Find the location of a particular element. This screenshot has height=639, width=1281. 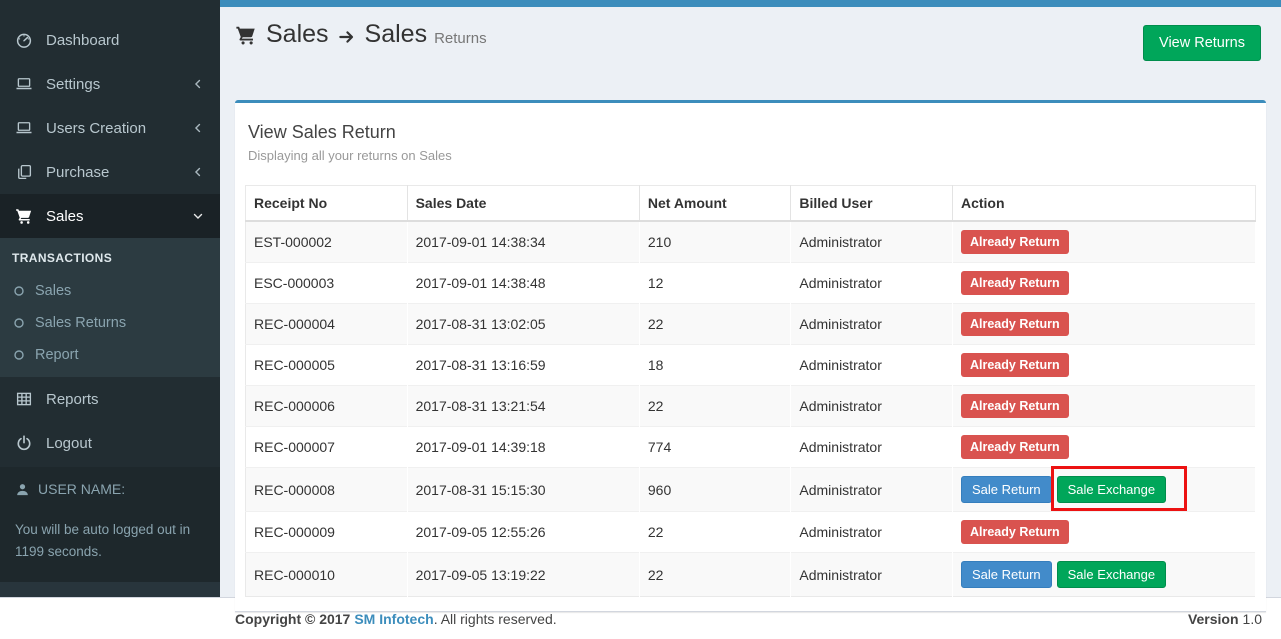

company-link: SM Infotech is located at coordinates (394, 618).